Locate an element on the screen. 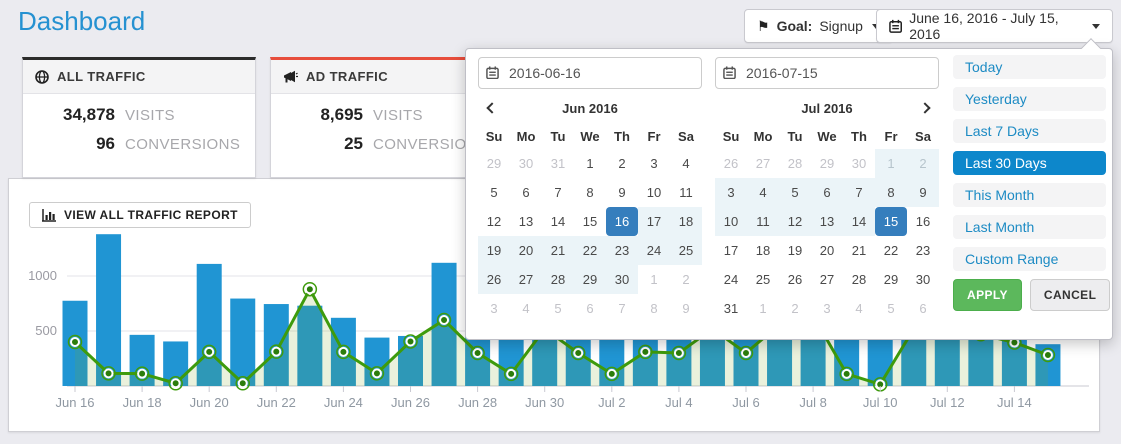 The width and height of the screenshot is (1121, 444). range-option-yesterday: Yesterday is located at coordinates (1029, 99).